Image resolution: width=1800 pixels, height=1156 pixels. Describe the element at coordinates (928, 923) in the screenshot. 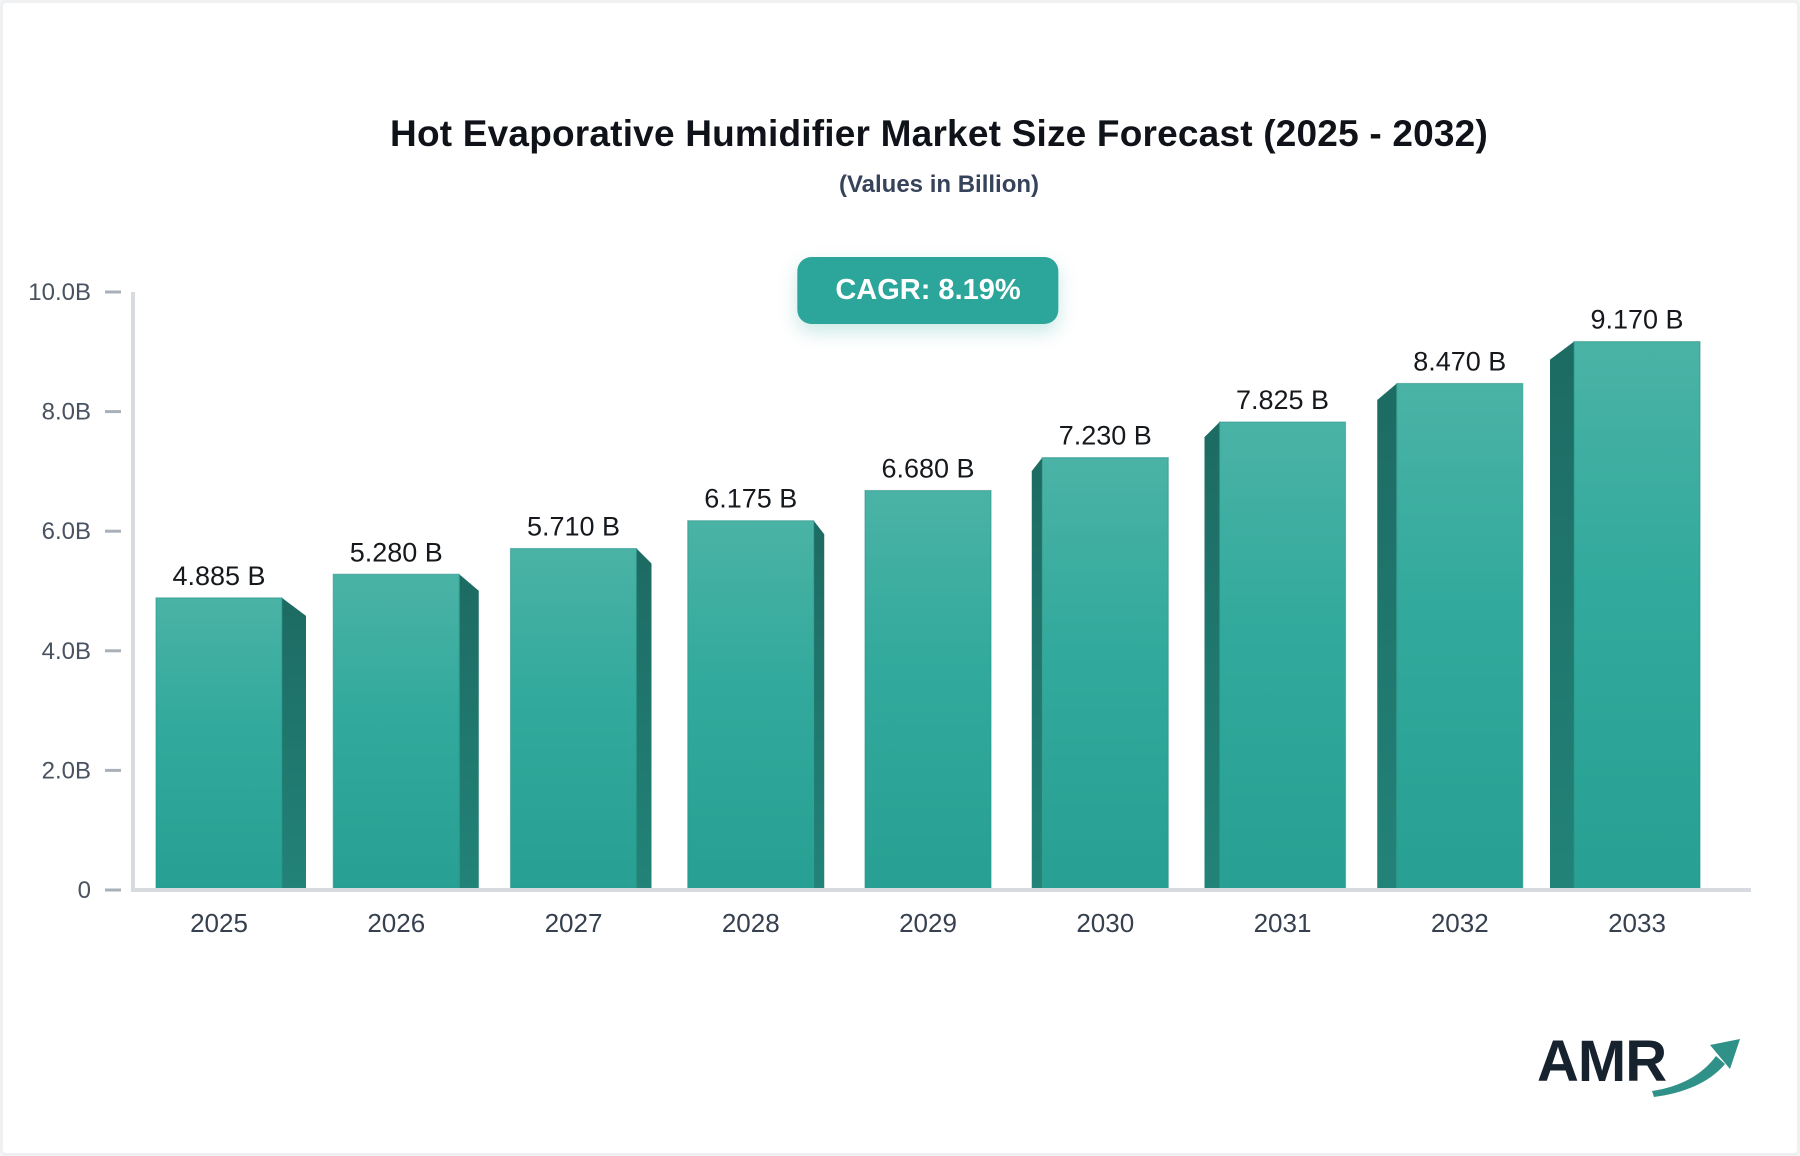

I see `x-tick-label-2029: 2029` at that location.